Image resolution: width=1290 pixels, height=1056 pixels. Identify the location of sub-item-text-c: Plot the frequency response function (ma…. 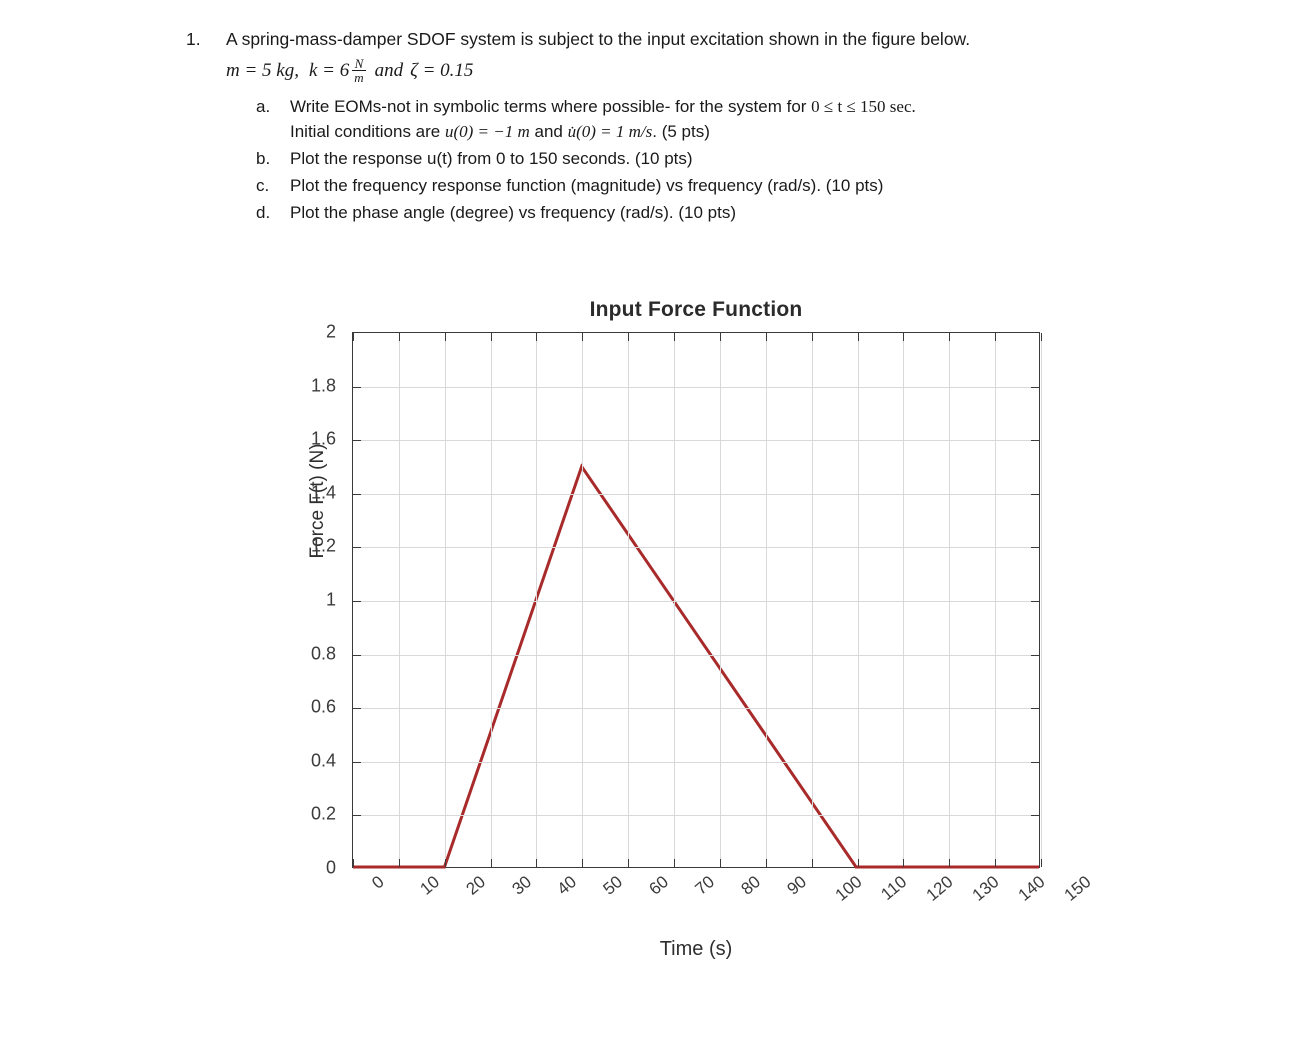
(587, 185).